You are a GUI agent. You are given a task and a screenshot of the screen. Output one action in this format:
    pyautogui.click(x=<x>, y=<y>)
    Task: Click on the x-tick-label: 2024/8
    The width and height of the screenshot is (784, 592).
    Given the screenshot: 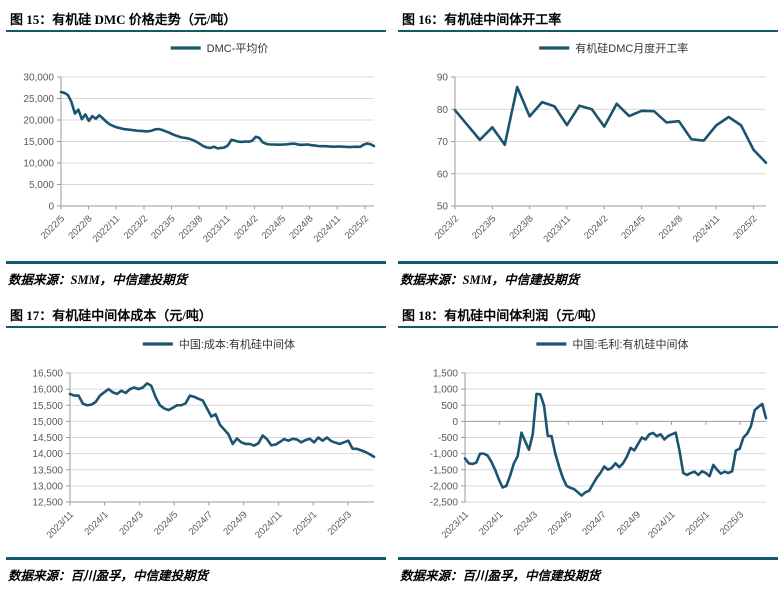 What is the action you would take?
    pyautogui.click(x=671, y=227)
    